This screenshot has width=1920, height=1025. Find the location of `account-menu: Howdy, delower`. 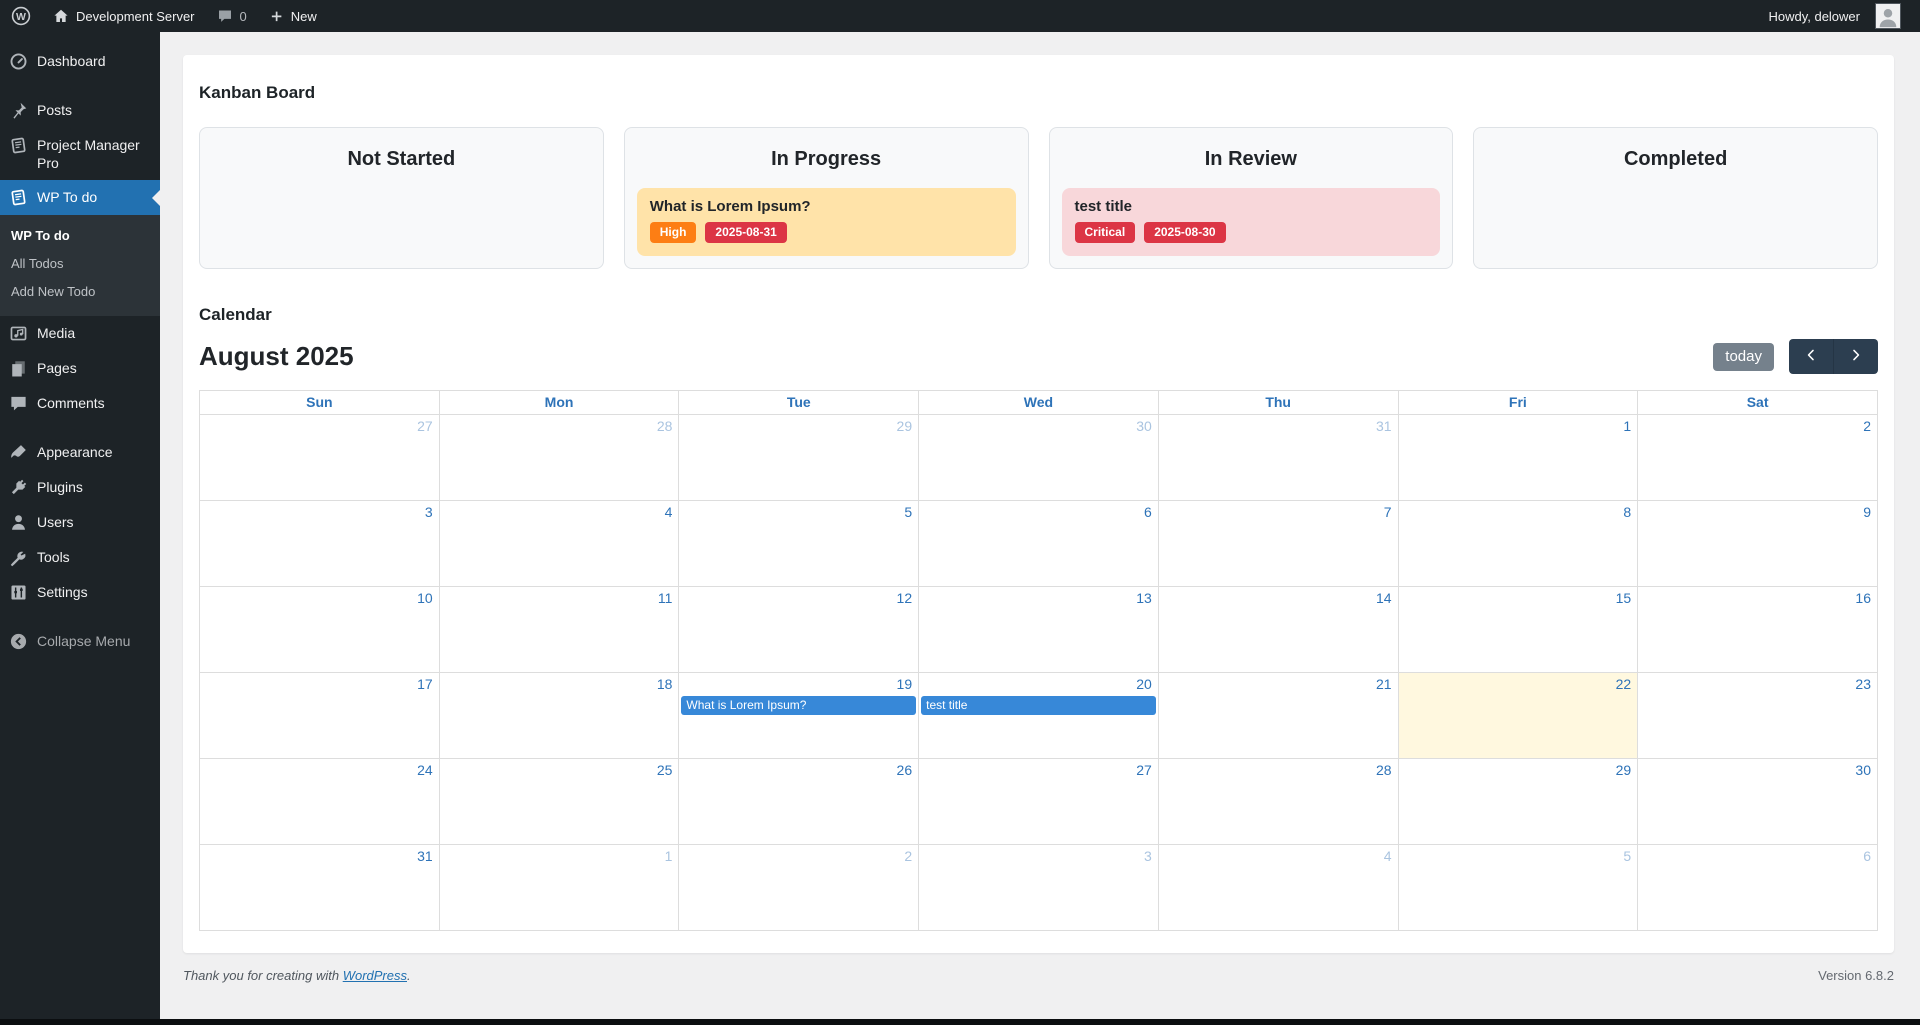

account-menu: Howdy, delower is located at coordinates (1834, 16).